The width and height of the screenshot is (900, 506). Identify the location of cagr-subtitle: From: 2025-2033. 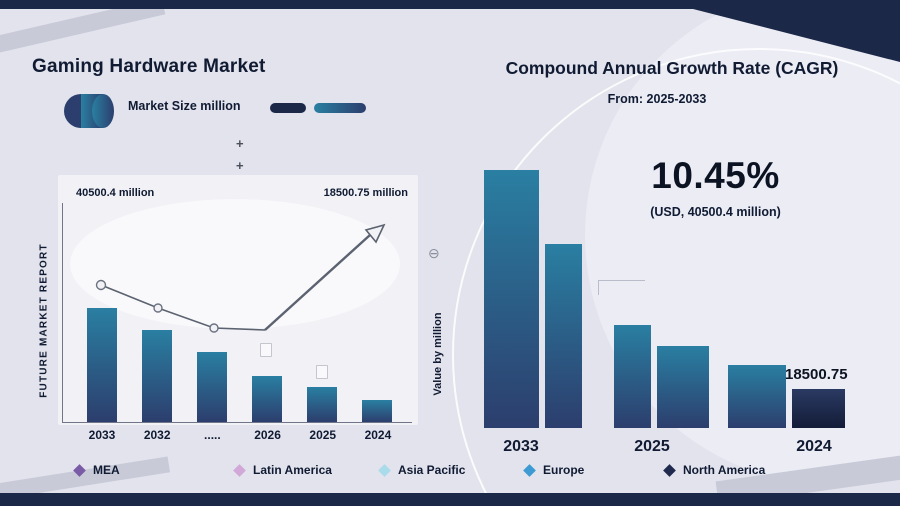
(657, 99).